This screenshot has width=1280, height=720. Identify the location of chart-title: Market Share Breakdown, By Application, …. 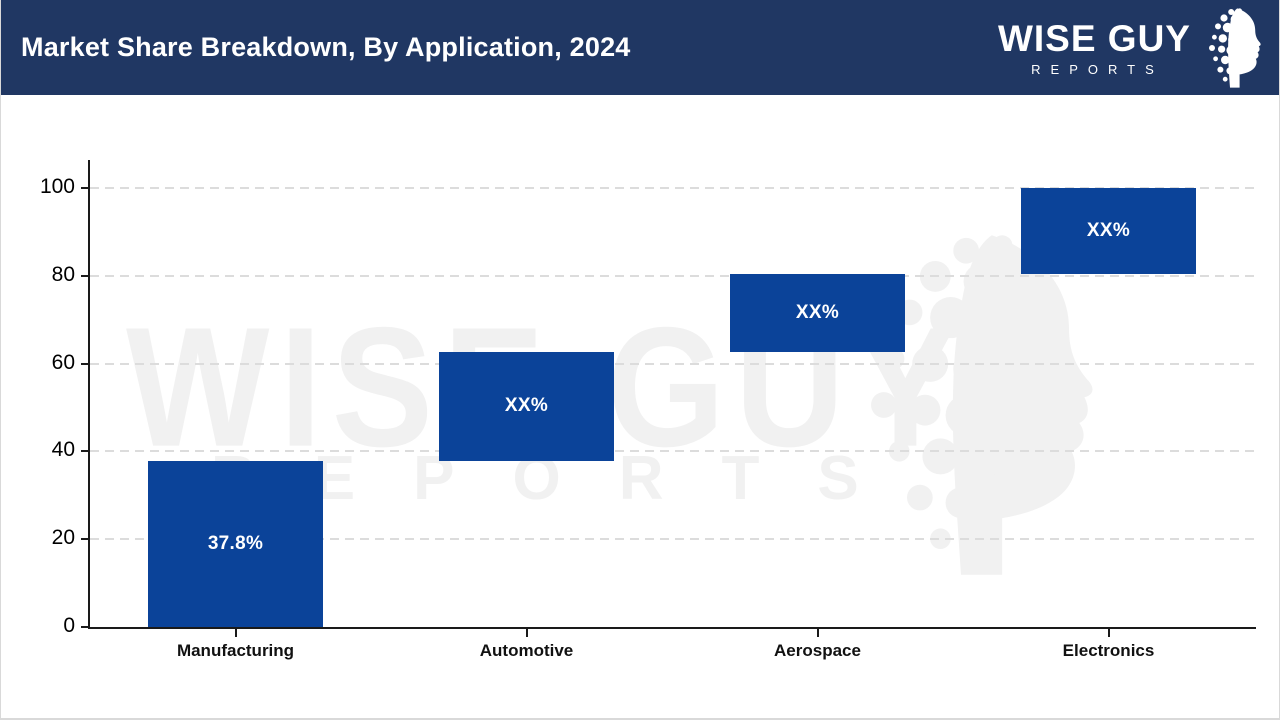
(326, 47).